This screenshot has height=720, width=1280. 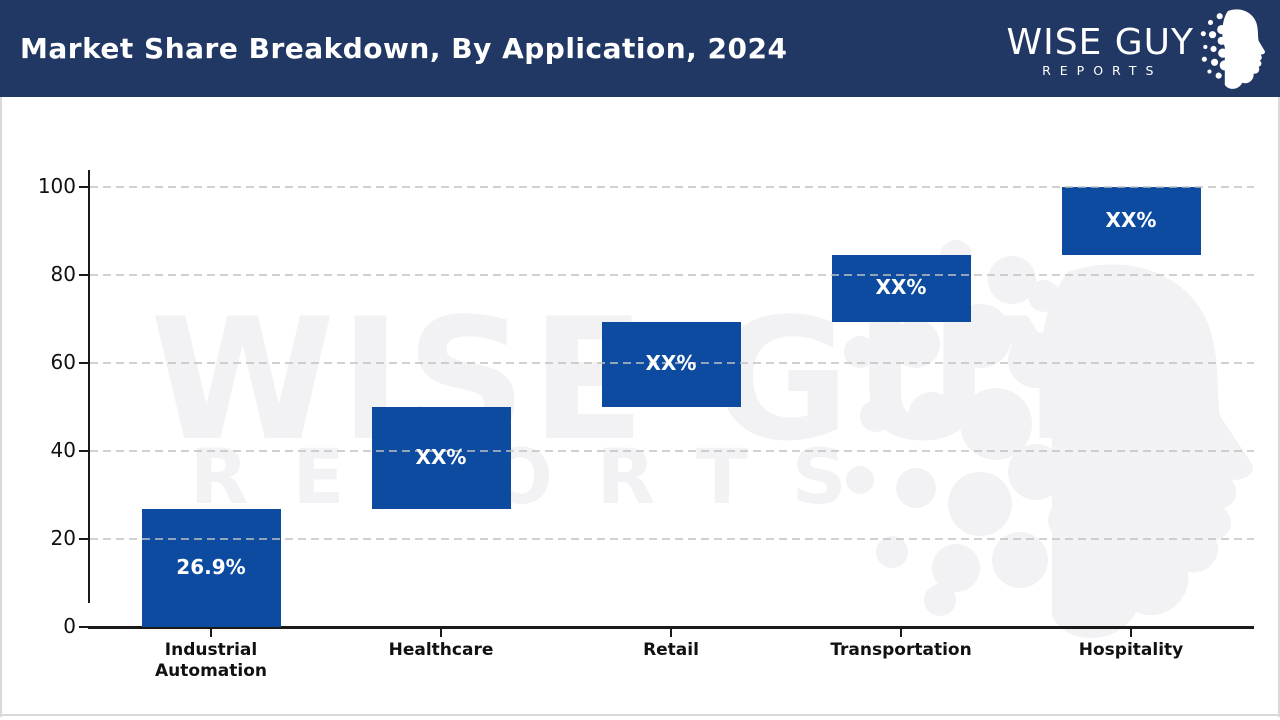 I want to click on card-border-bottom, so click(x=640, y=715).